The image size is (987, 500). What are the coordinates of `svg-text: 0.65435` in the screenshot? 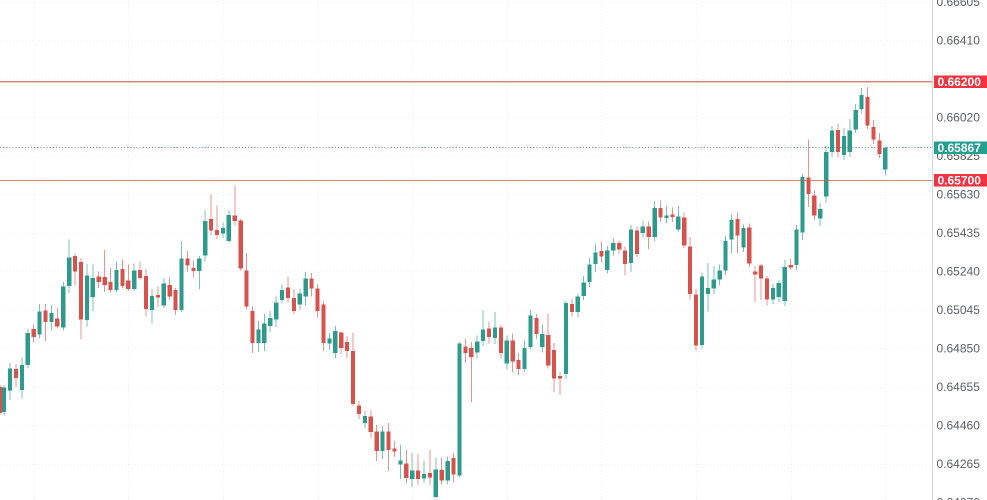 It's located at (959, 233).